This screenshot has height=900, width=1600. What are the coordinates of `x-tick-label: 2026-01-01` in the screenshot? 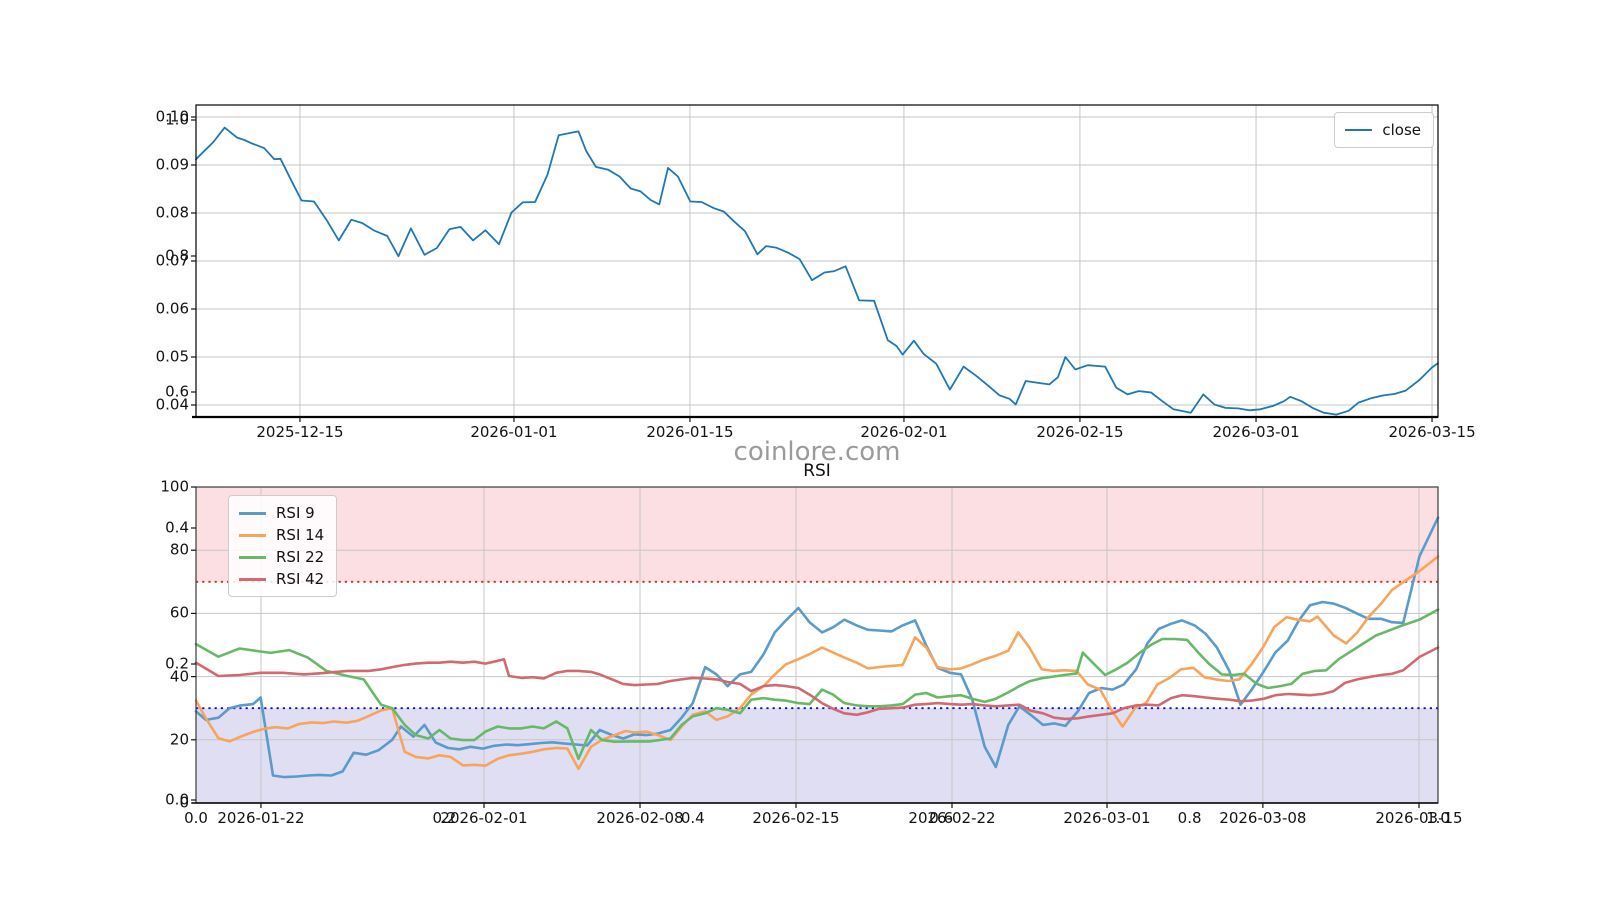 It's located at (514, 432).